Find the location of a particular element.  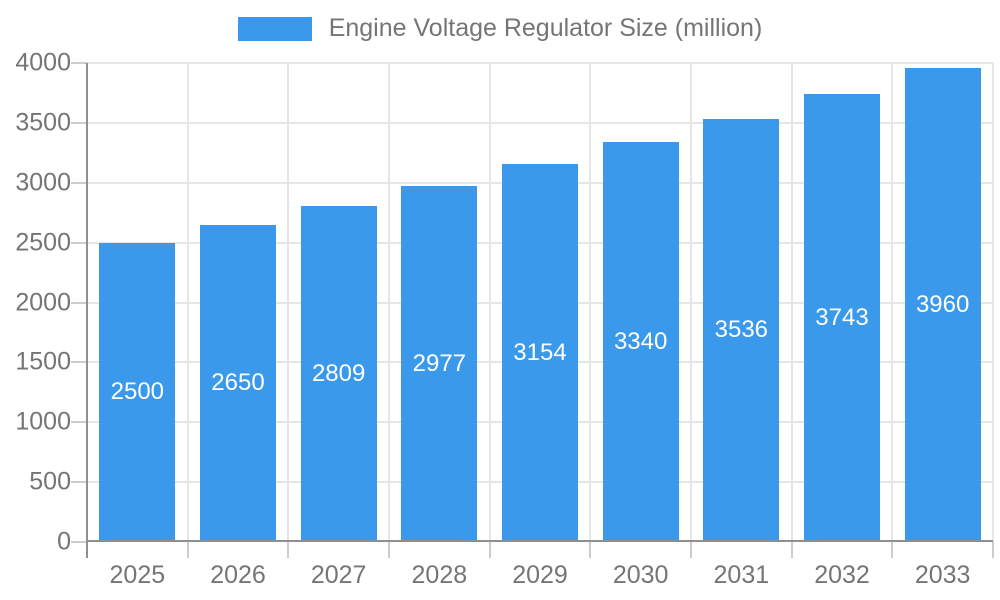

bar-value-label: 3154 is located at coordinates (540, 353).